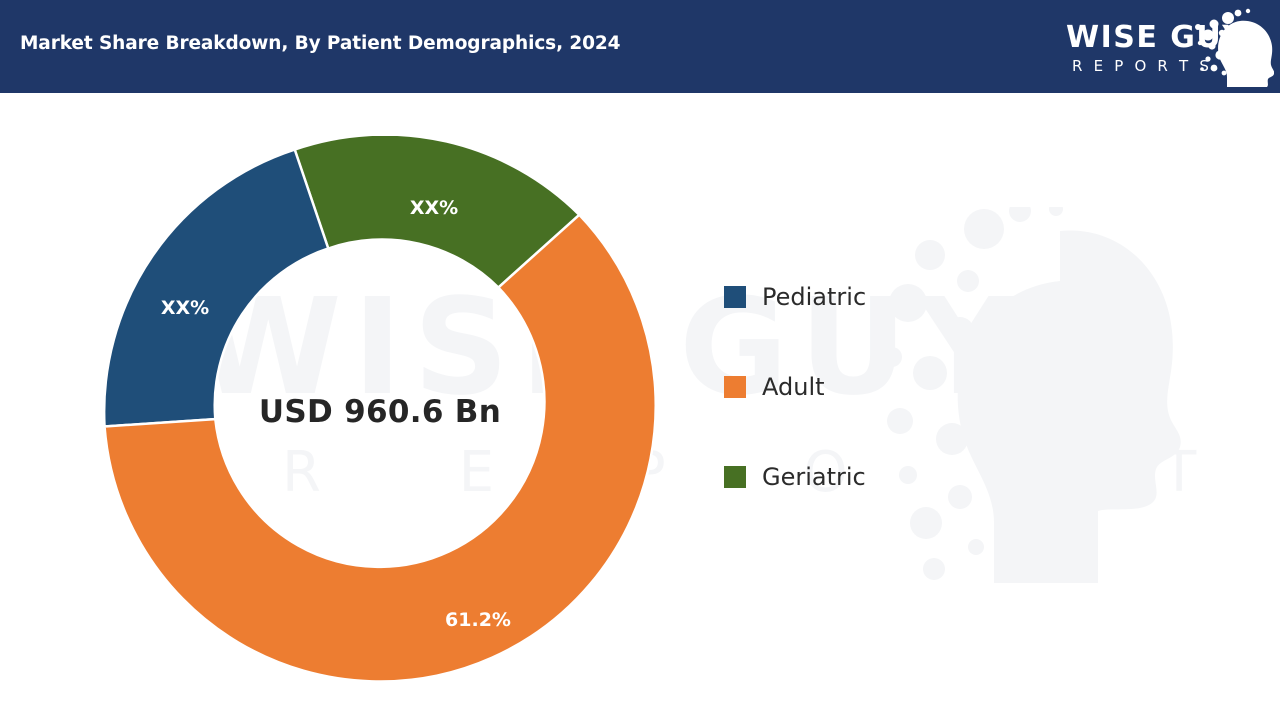  I want to click on wise-guy-reports-logo: WISE GUY R E P O R T S, so click(1170, 47).